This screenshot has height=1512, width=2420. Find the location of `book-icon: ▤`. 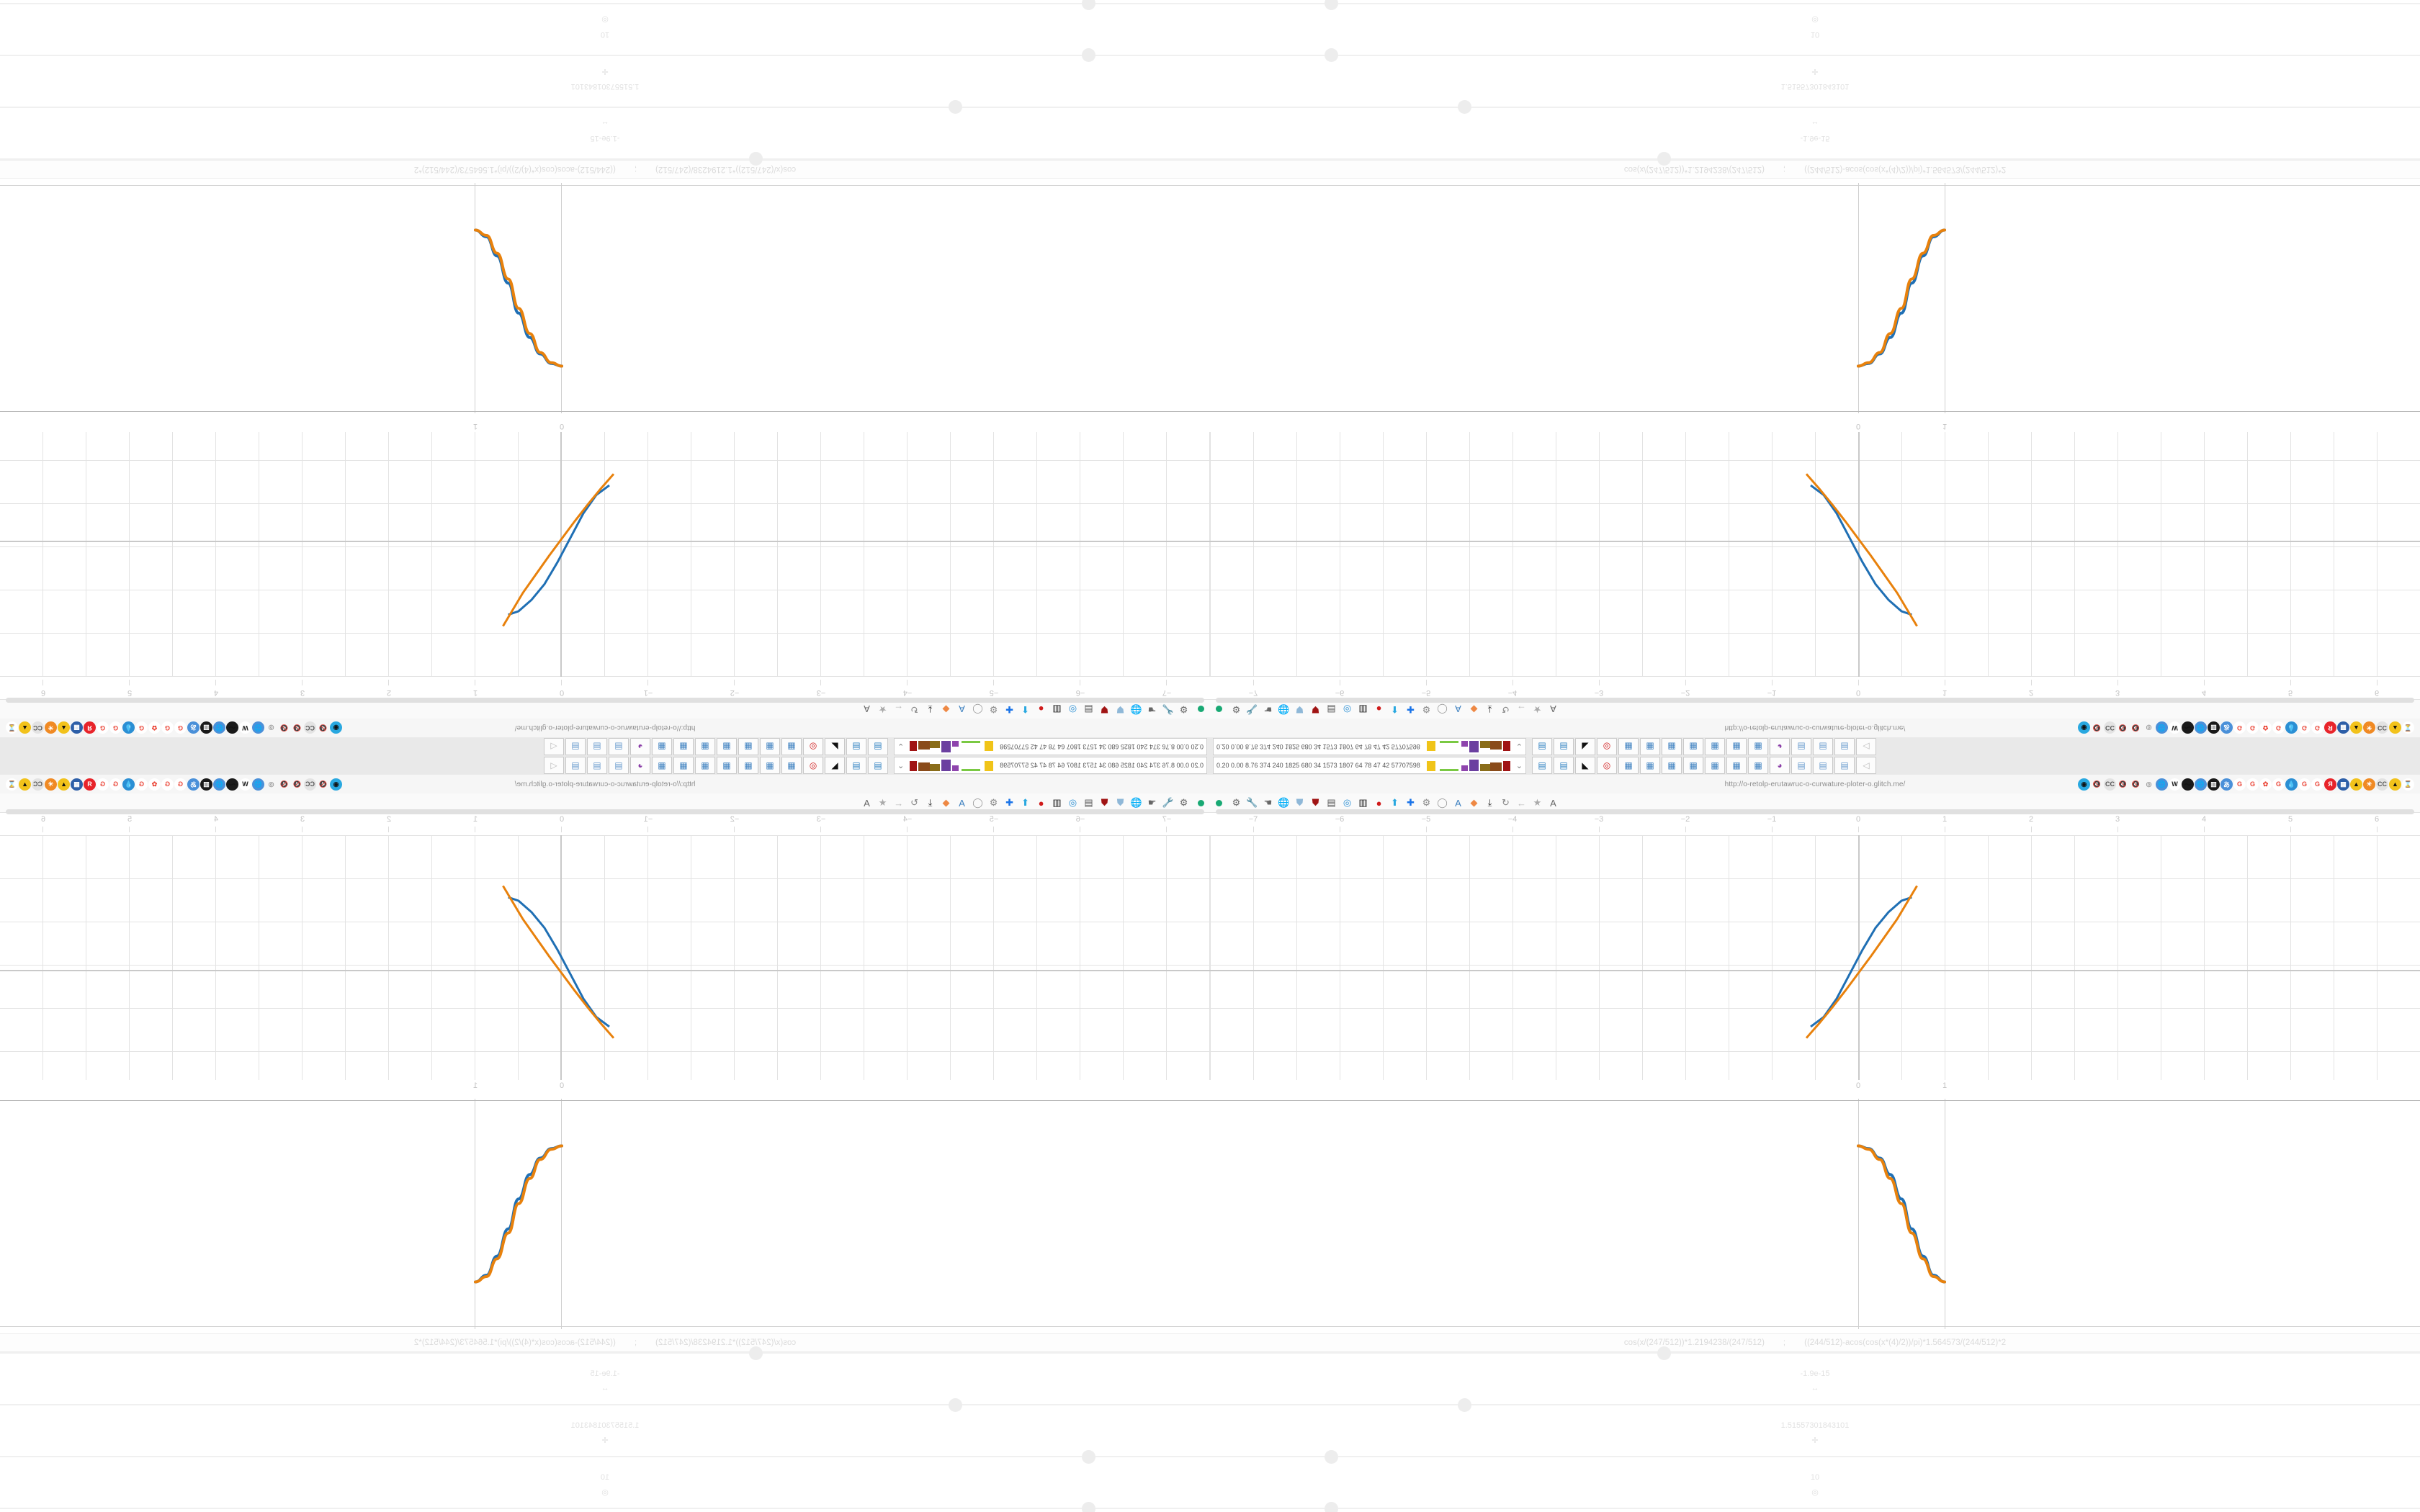

book-icon: ▤ is located at coordinates (1331, 709).